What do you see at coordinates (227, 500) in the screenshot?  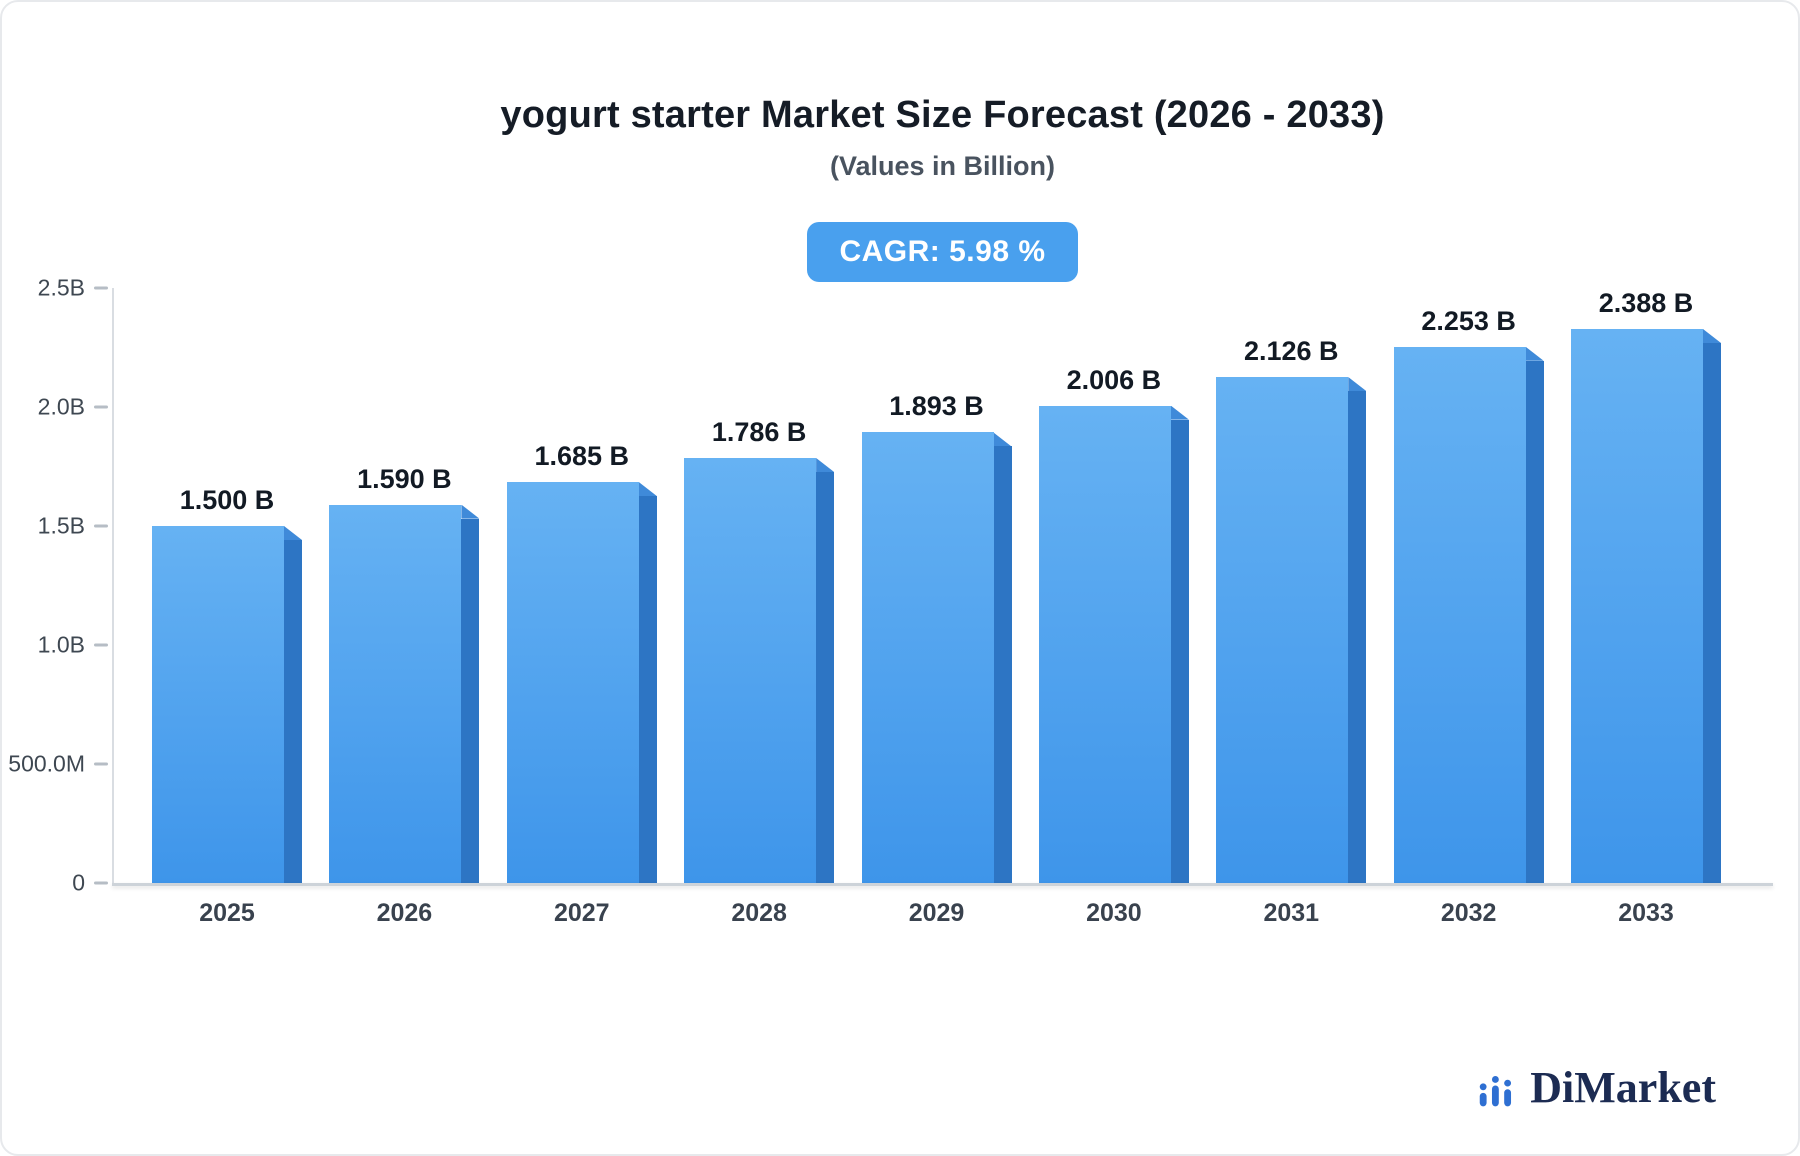 I see `bar-value-label: 1.500 B` at bounding box center [227, 500].